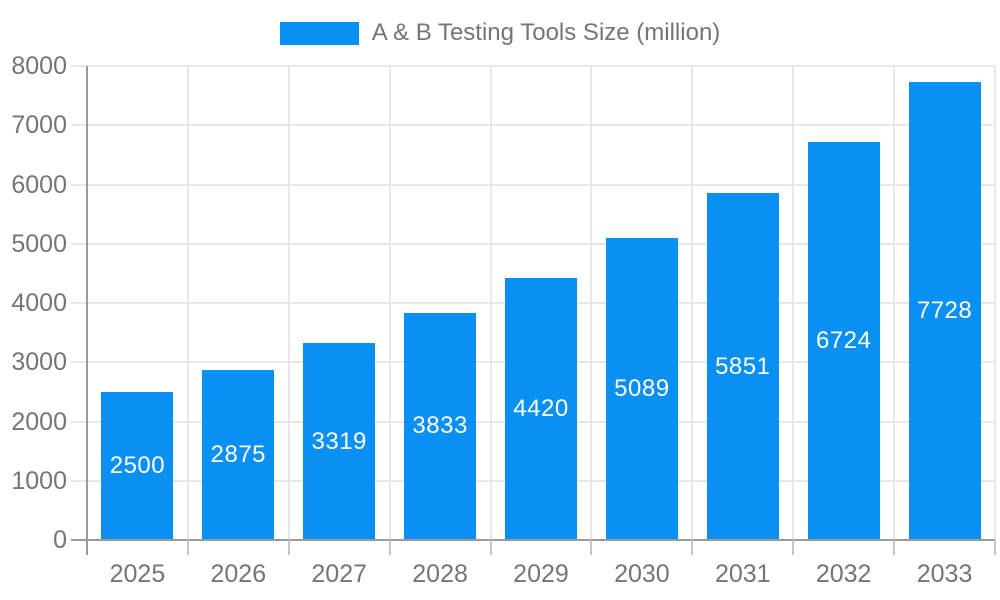 The width and height of the screenshot is (1000, 600). What do you see at coordinates (39, 421) in the screenshot?
I see `y-tick-label: 2000` at bounding box center [39, 421].